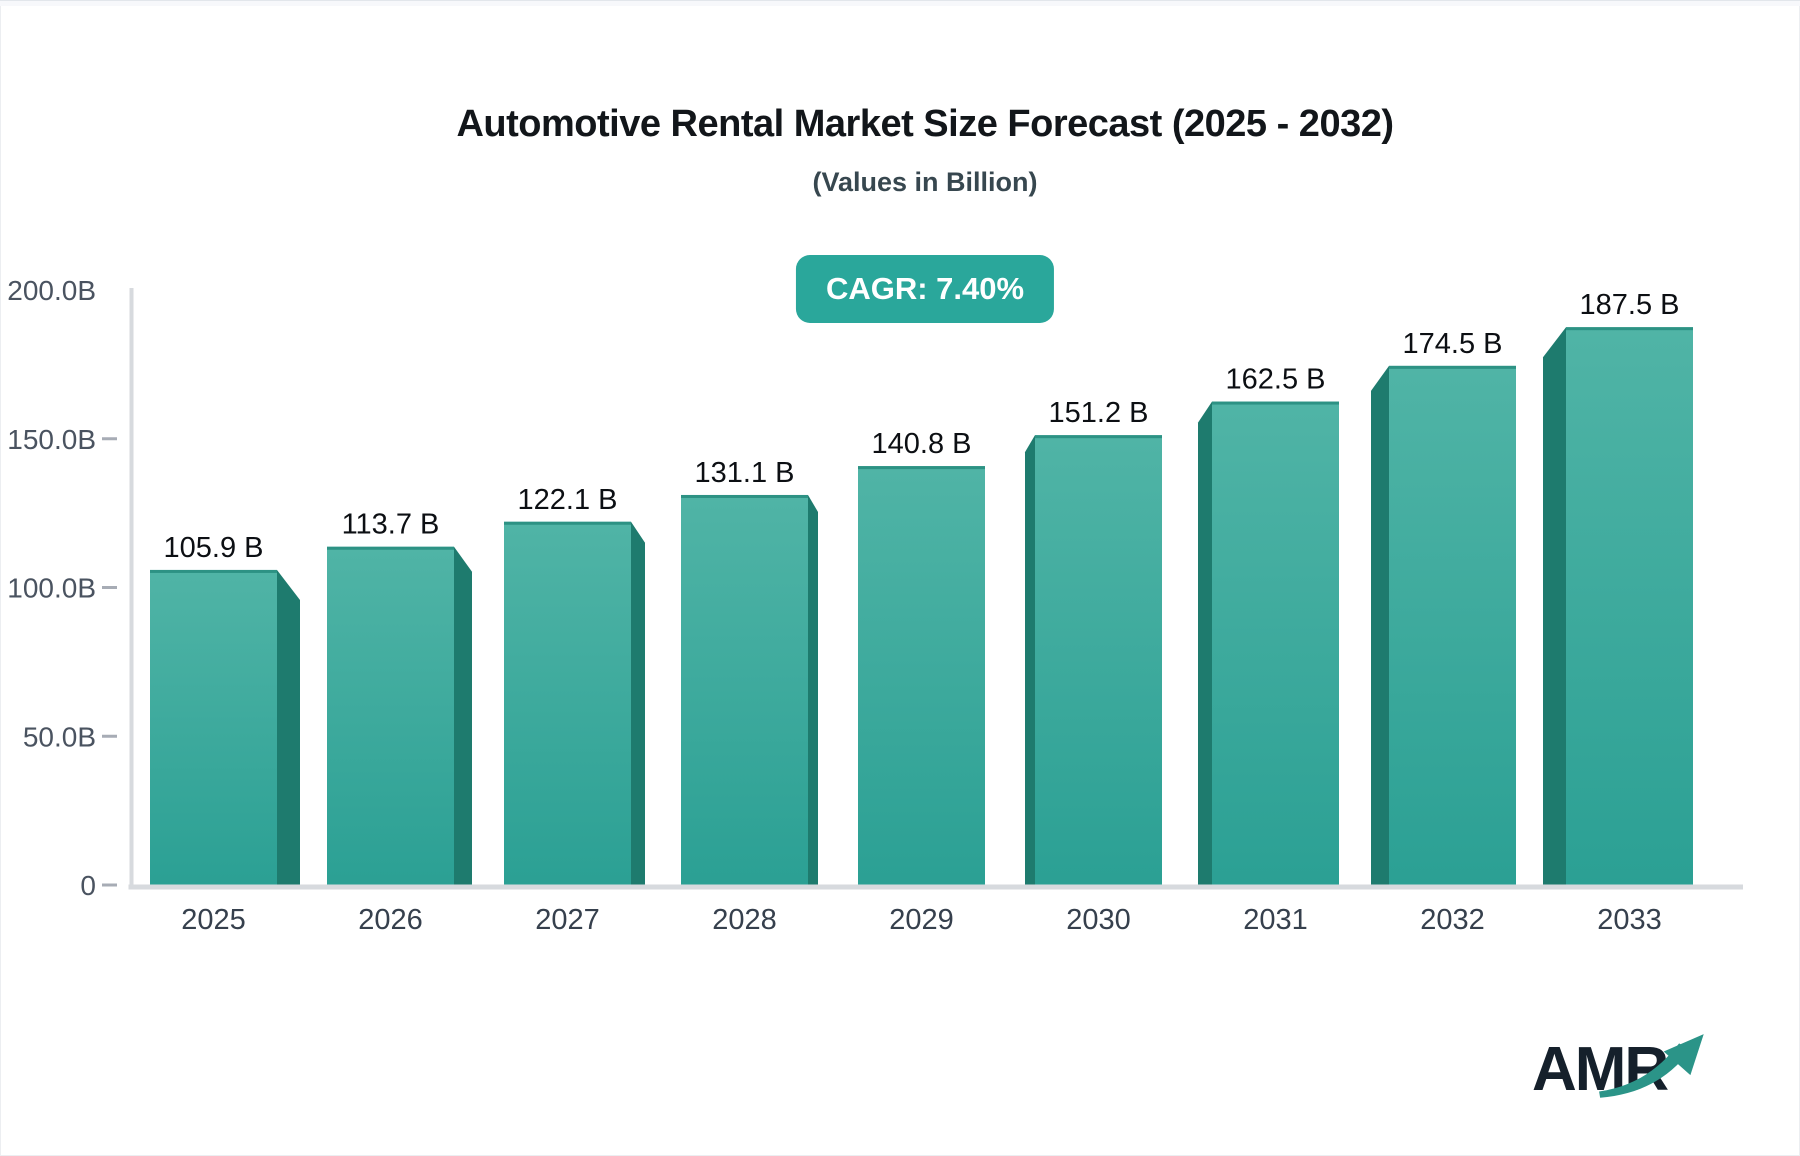  Describe the element at coordinates (744, 920) in the screenshot. I see `x-tick-label-2028: 2028` at that location.